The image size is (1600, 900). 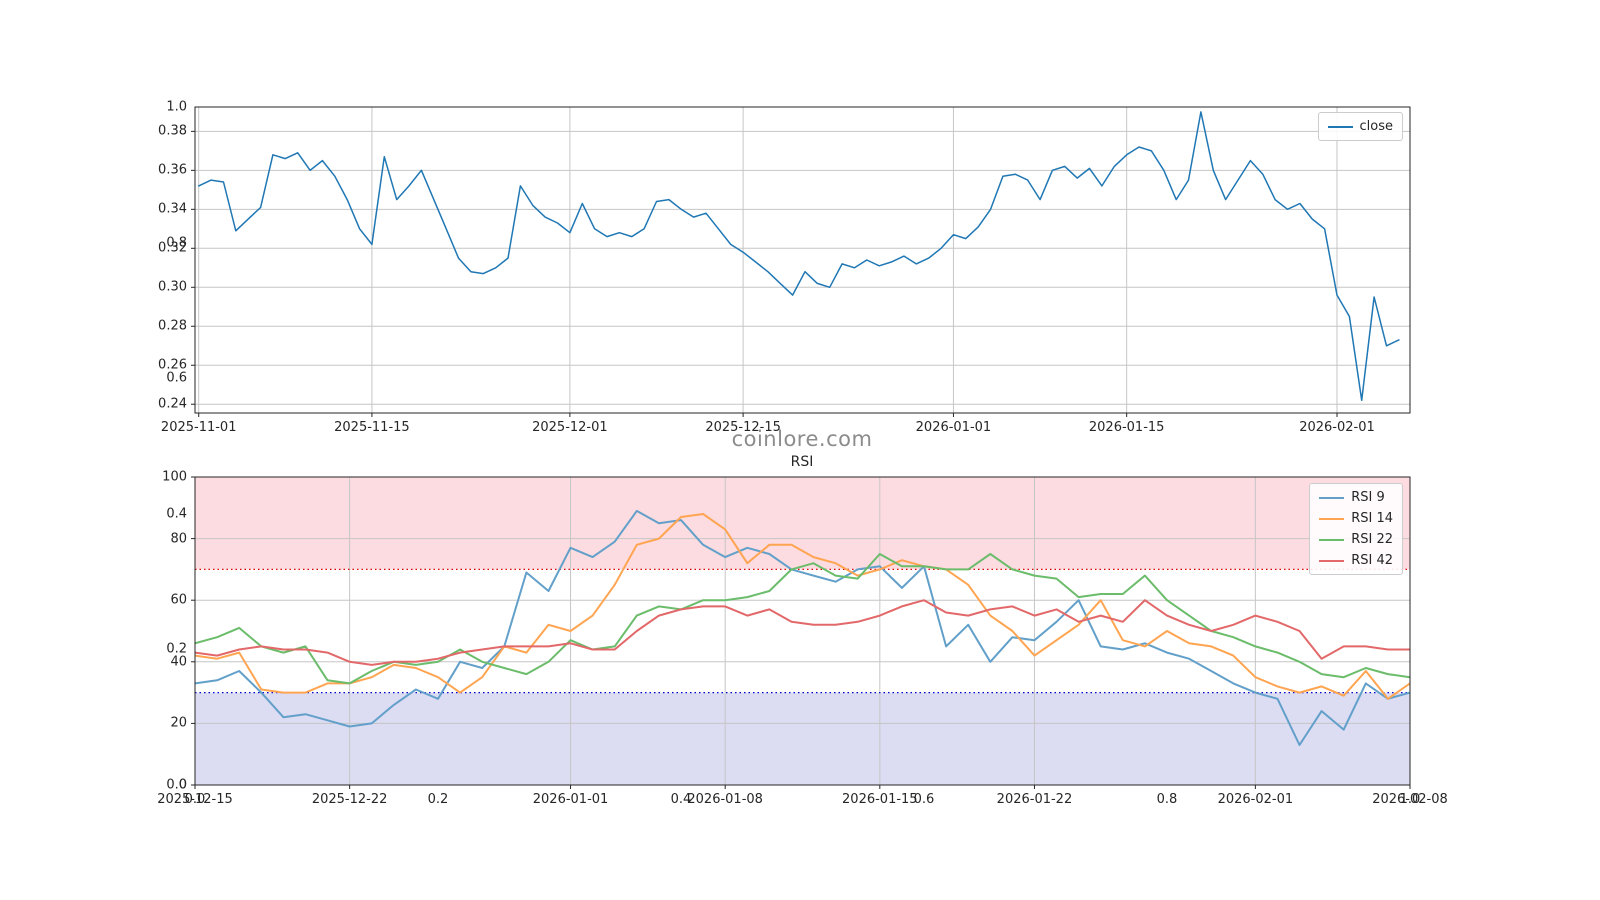 What do you see at coordinates (349, 799) in the screenshot?
I see `chart-1-x-tick-label: 2025-12-22` at bounding box center [349, 799].